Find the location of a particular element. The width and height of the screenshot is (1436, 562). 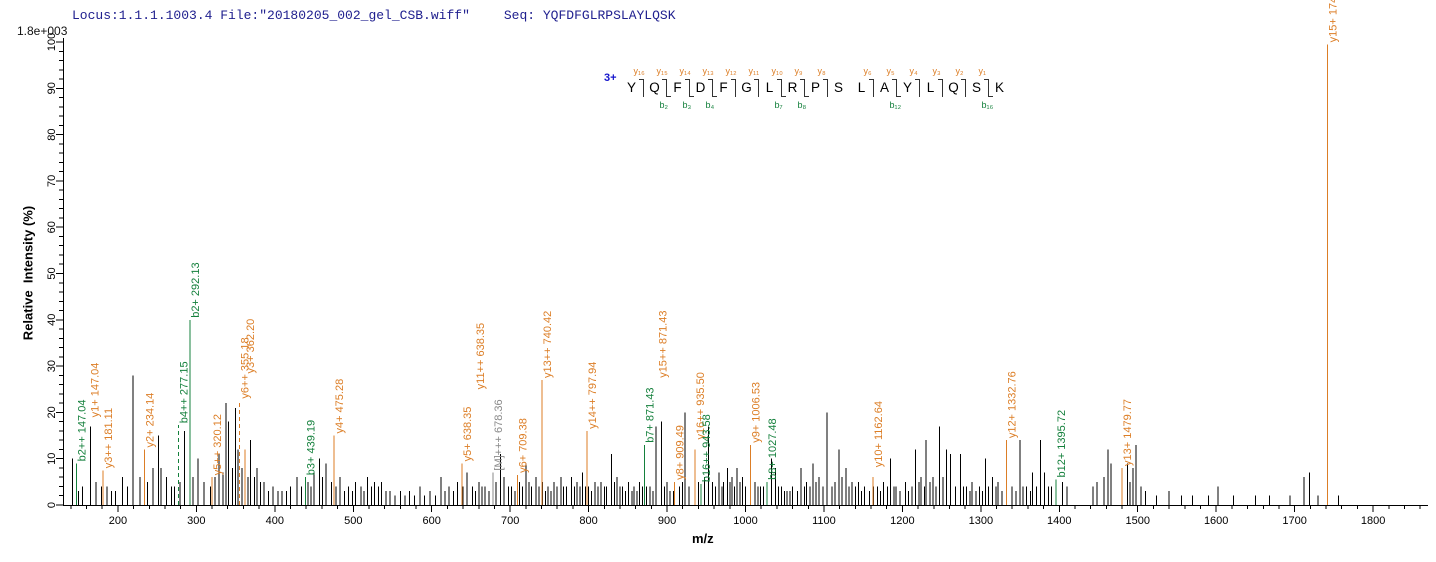

x-tick-label: 200 is located at coordinates (118, 521).